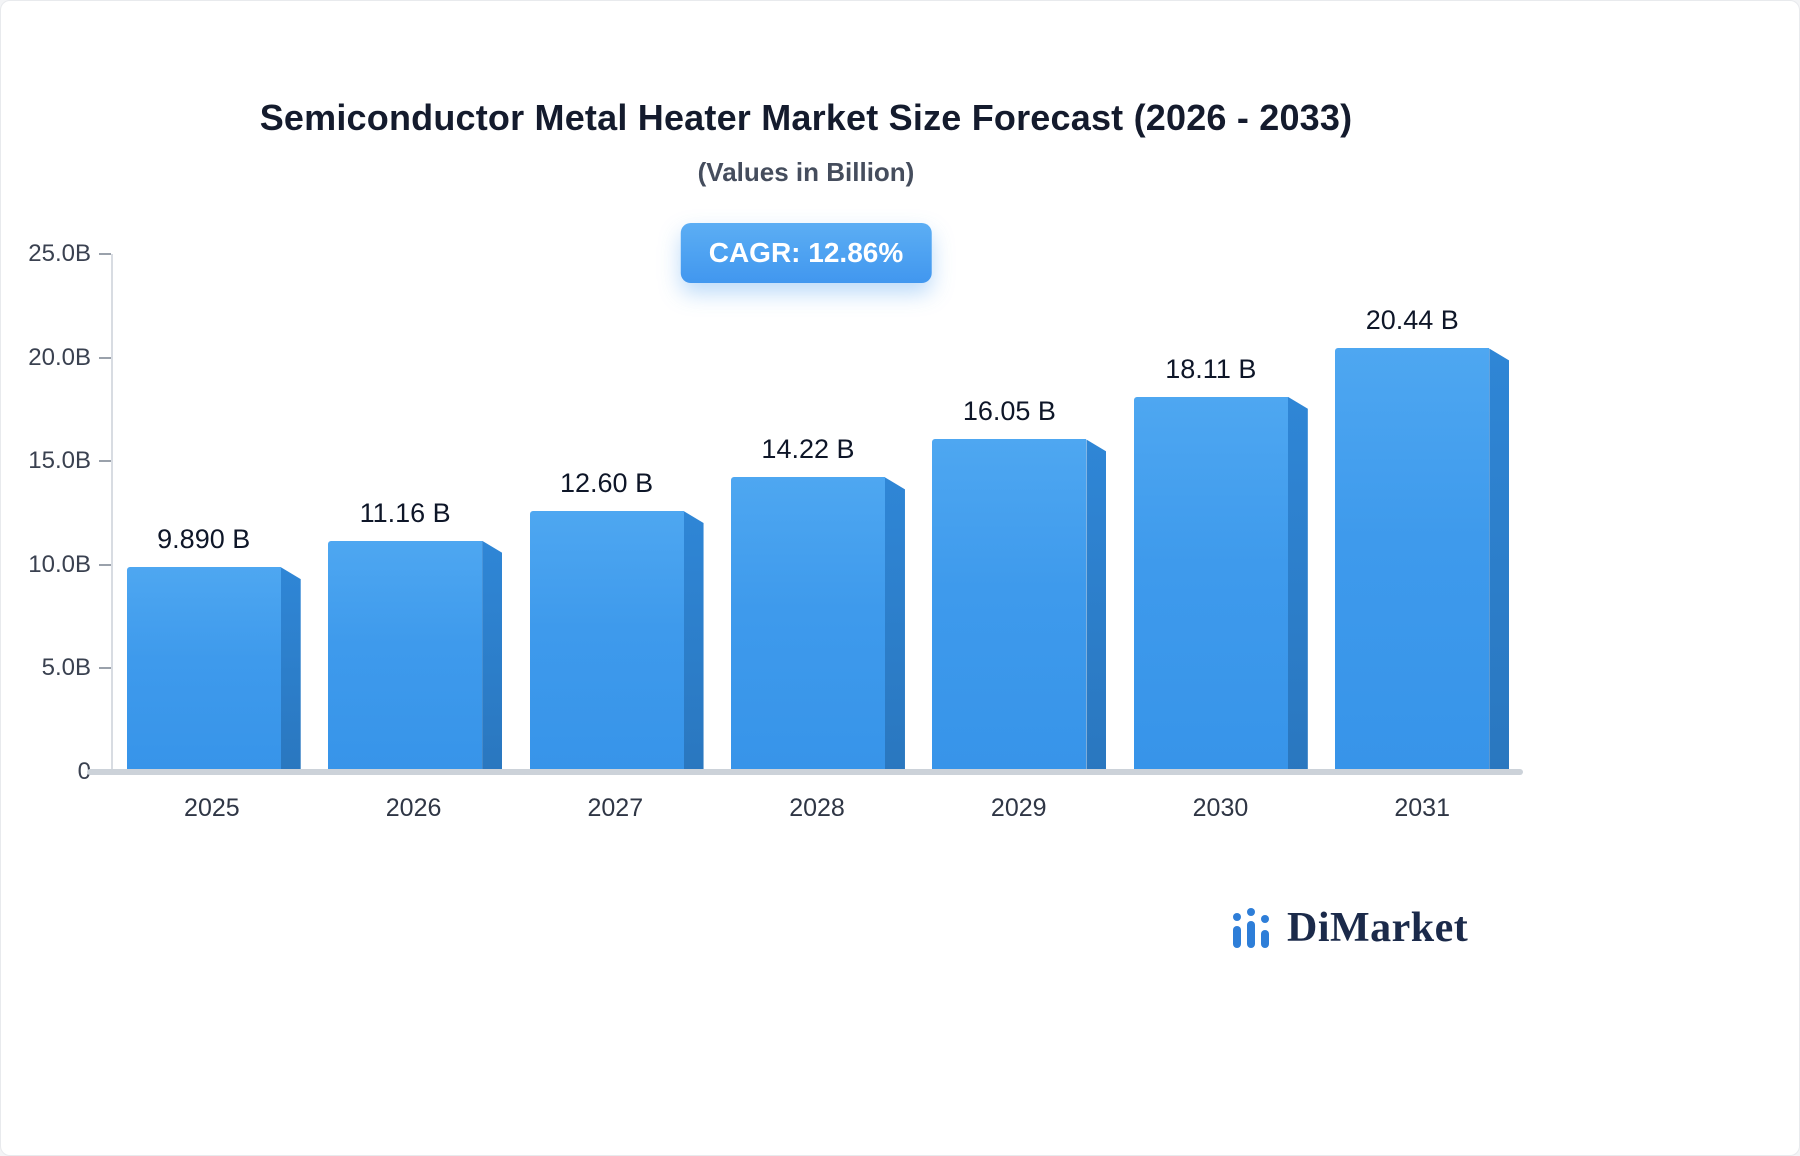 The height and width of the screenshot is (1156, 1800). What do you see at coordinates (59, 461) in the screenshot?
I see `y-tick-label: 15.0B` at bounding box center [59, 461].